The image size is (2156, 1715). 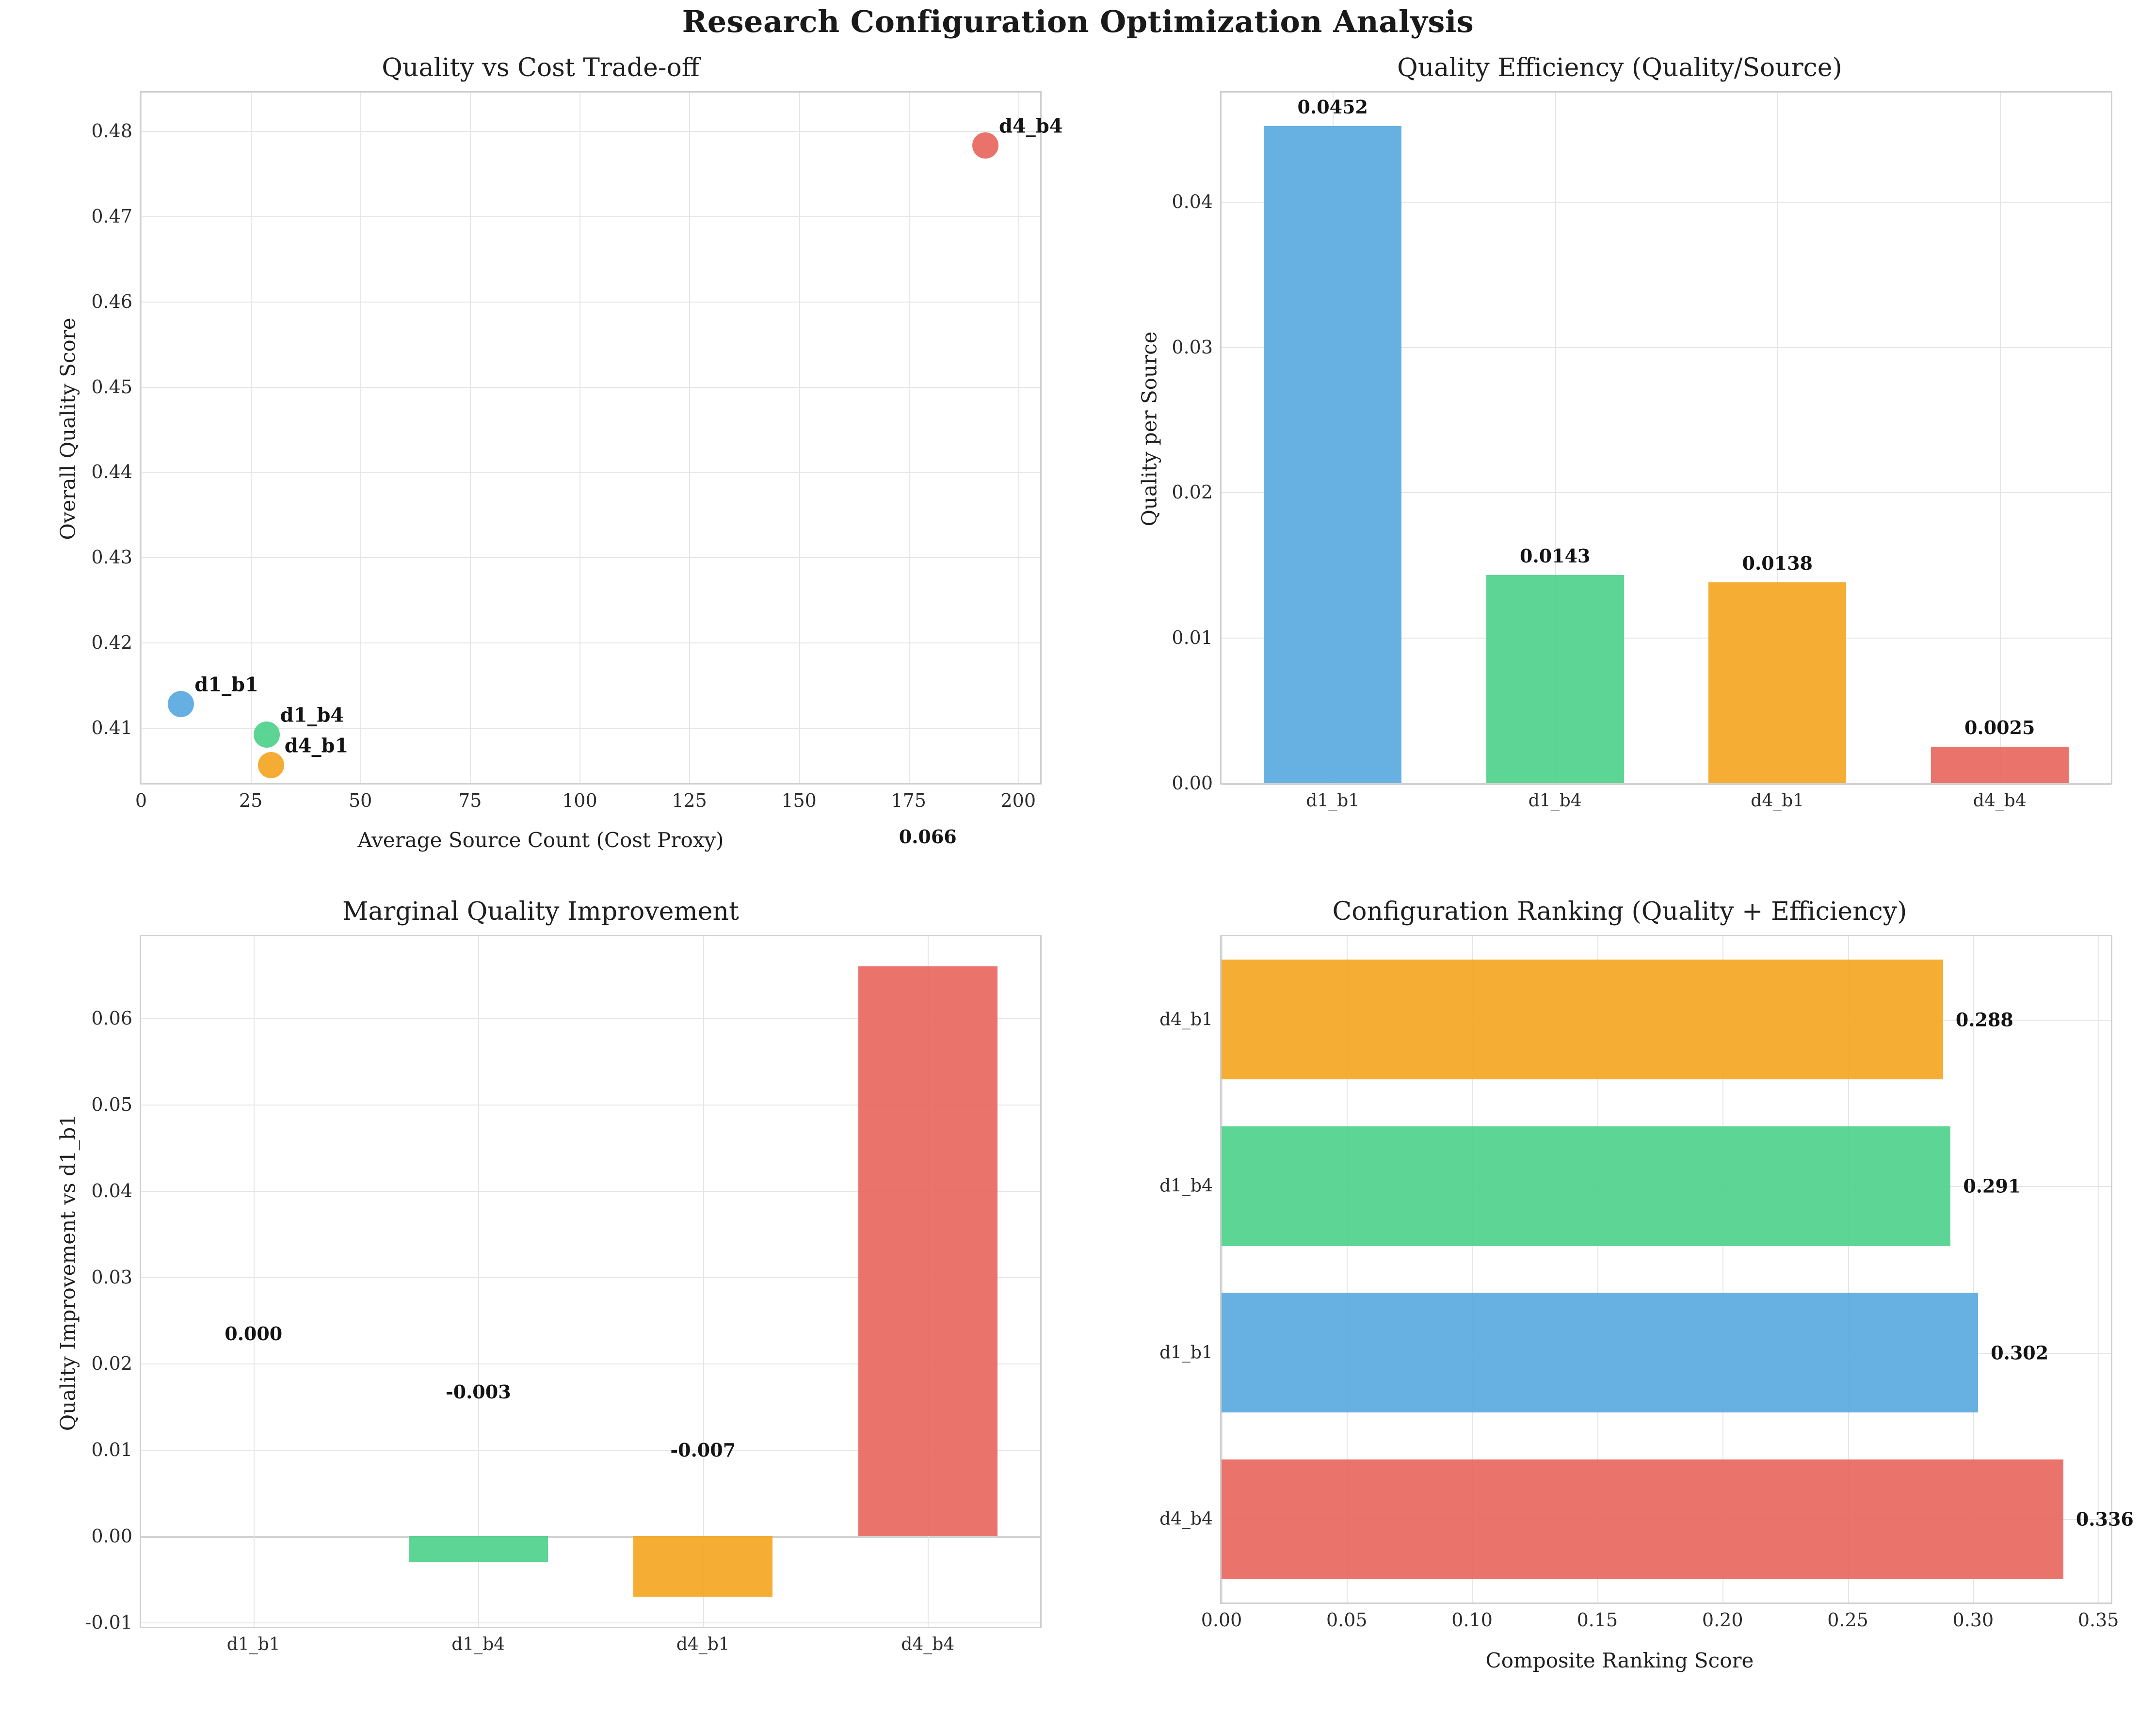 I want to click on xtick-label: 175, so click(x=908, y=800).